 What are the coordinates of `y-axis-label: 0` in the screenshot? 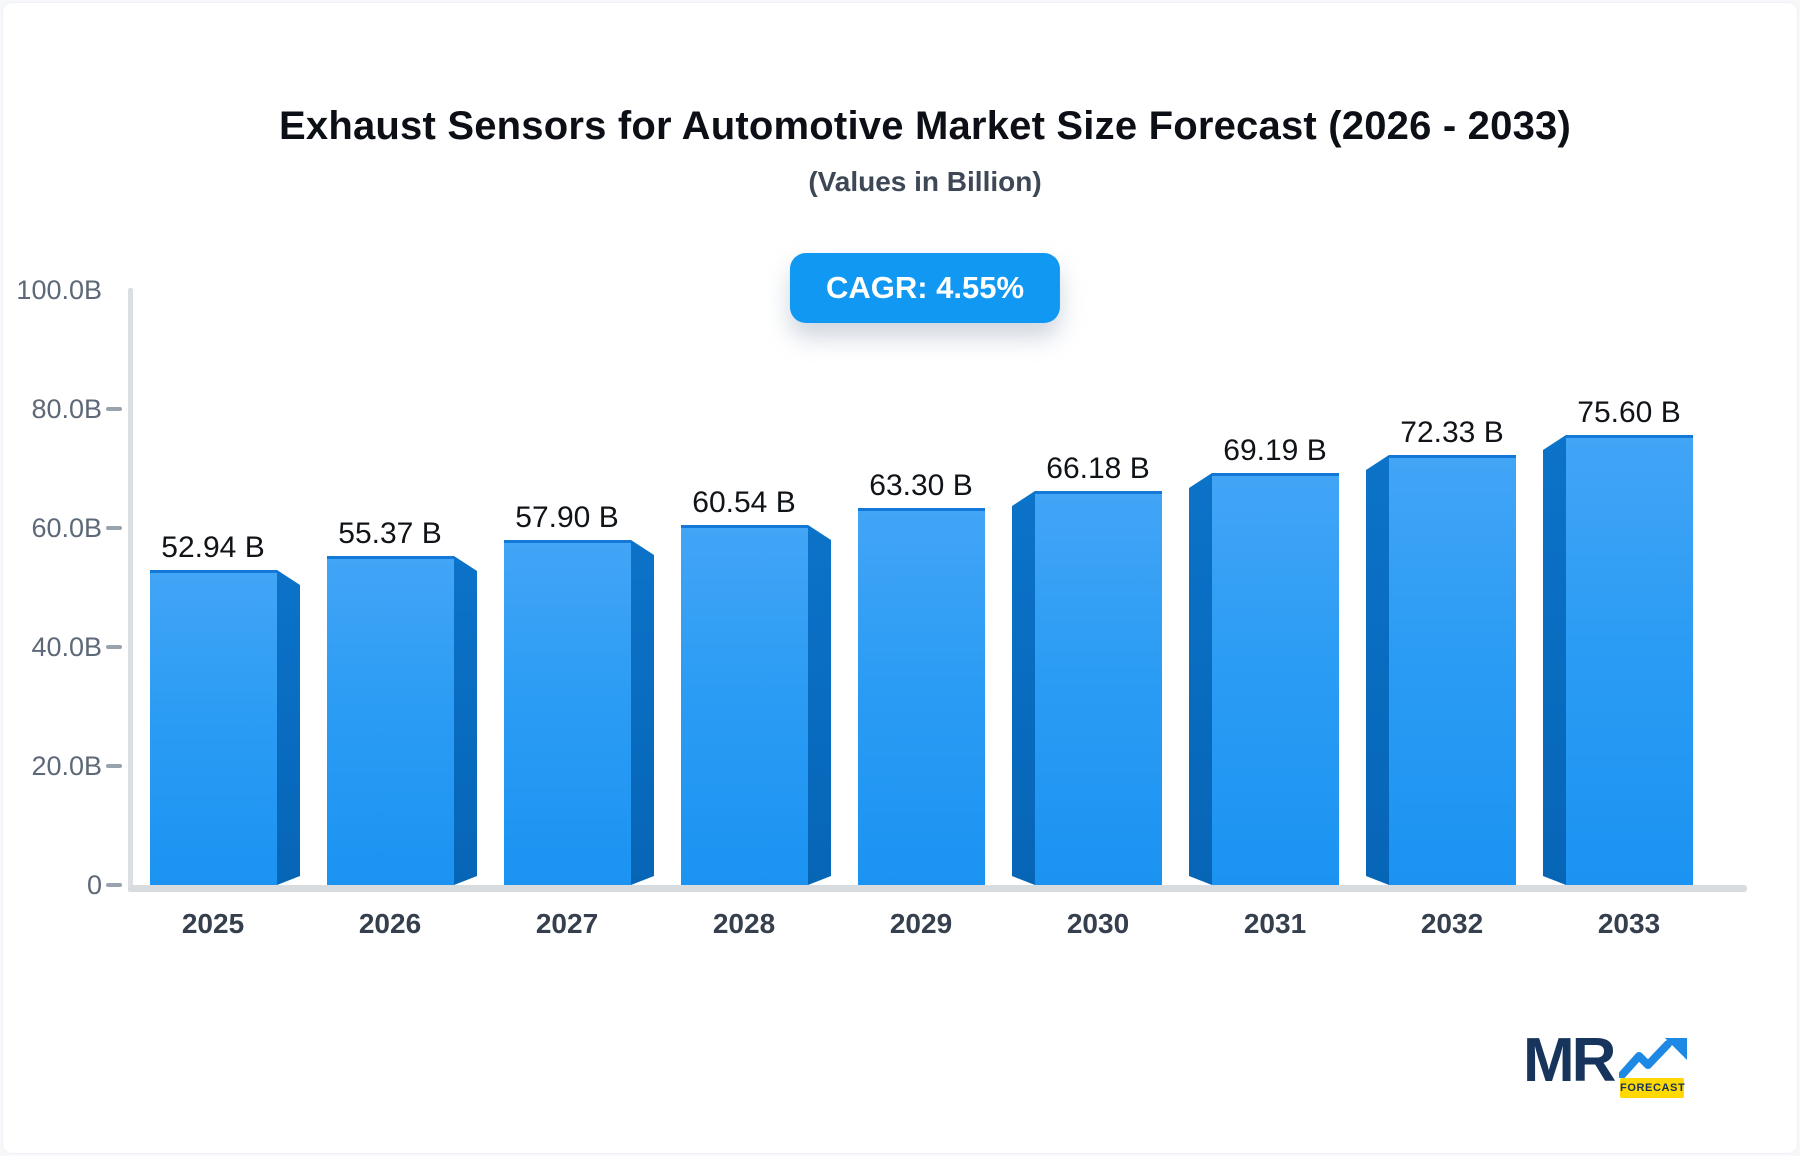 It's located at (94, 885).